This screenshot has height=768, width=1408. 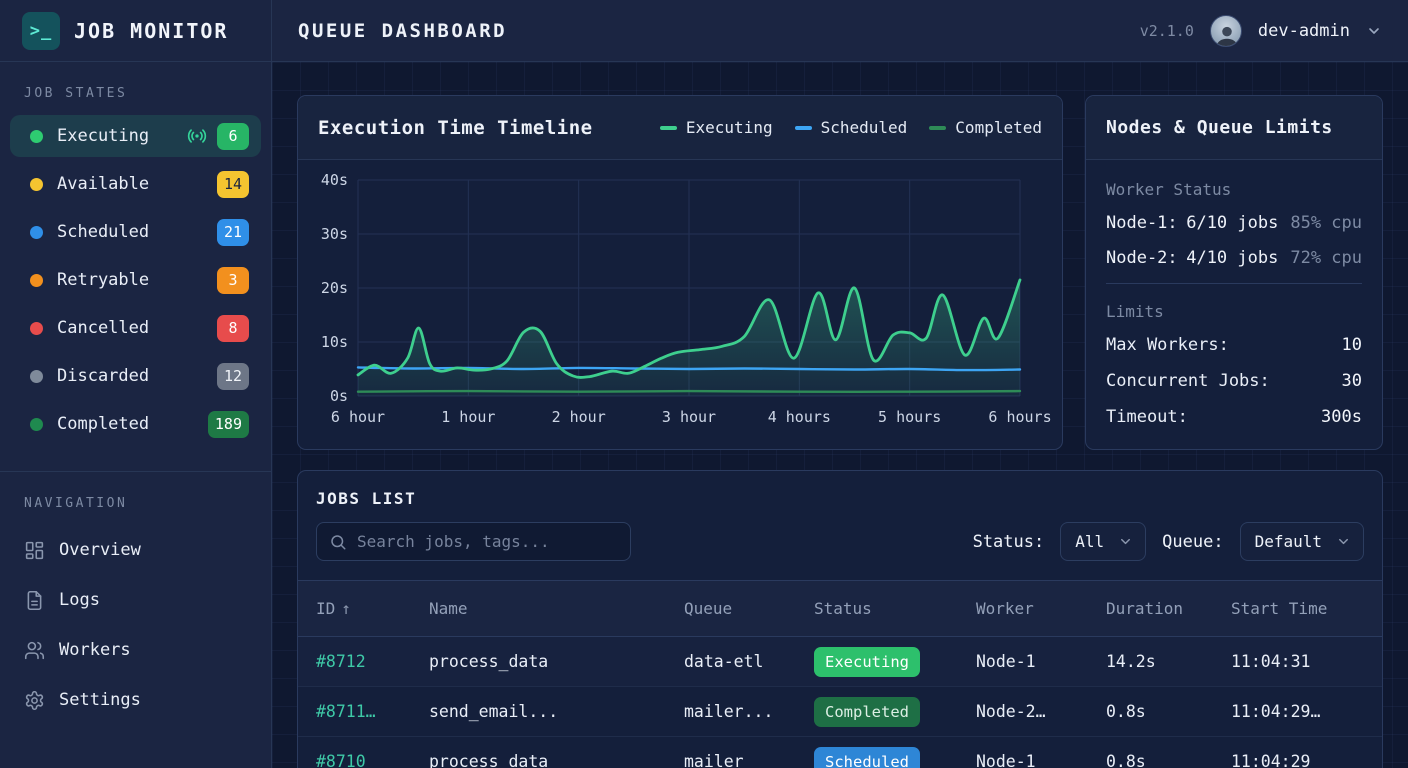 What do you see at coordinates (1166, 30) in the screenshot?
I see `version-label: v2.1.0` at bounding box center [1166, 30].